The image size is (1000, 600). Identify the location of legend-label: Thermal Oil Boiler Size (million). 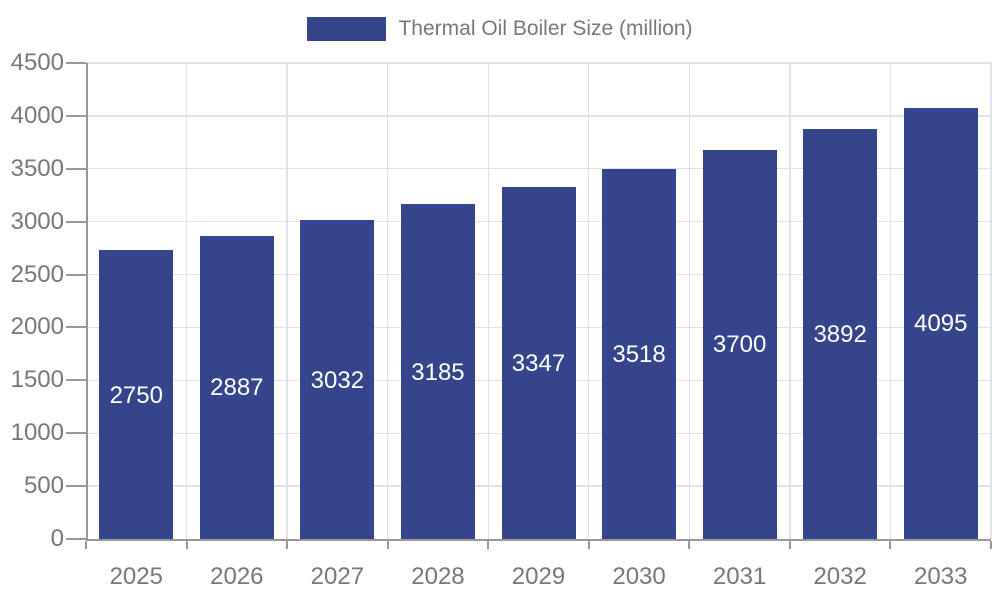
(545, 28).